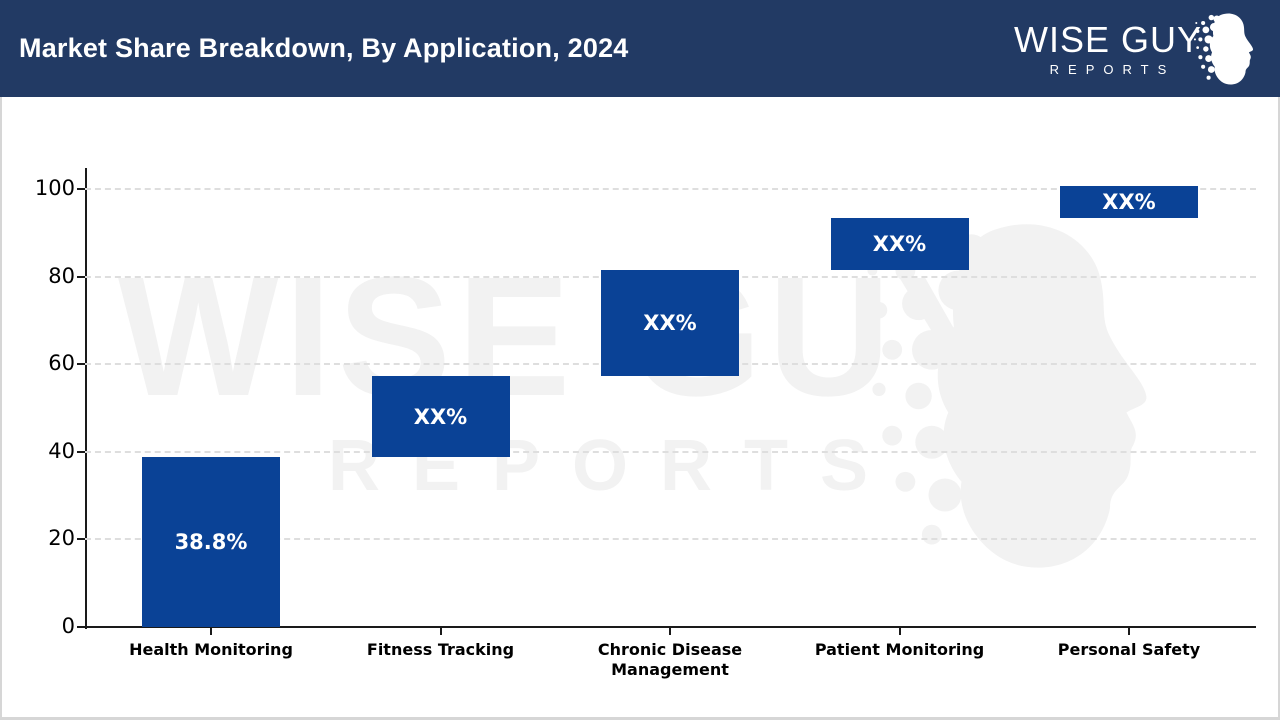  Describe the element at coordinates (1003, 396) in the screenshot. I see `watermark-head-icon` at that location.